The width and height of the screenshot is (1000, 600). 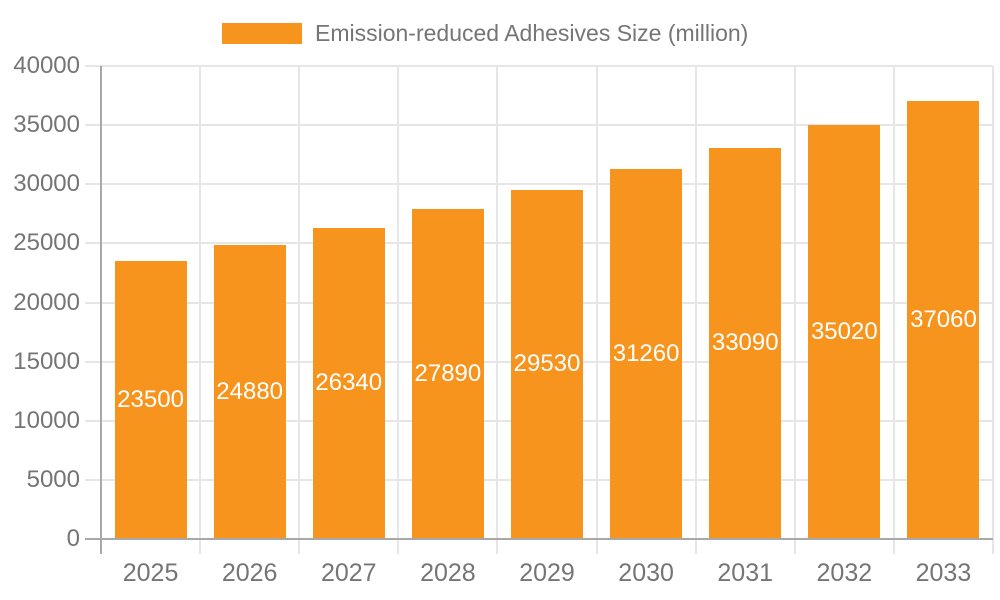 What do you see at coordinates (943, 573) in the screenshot?
I see `x-tick-label: 2033` at bounding box center [943, 573].